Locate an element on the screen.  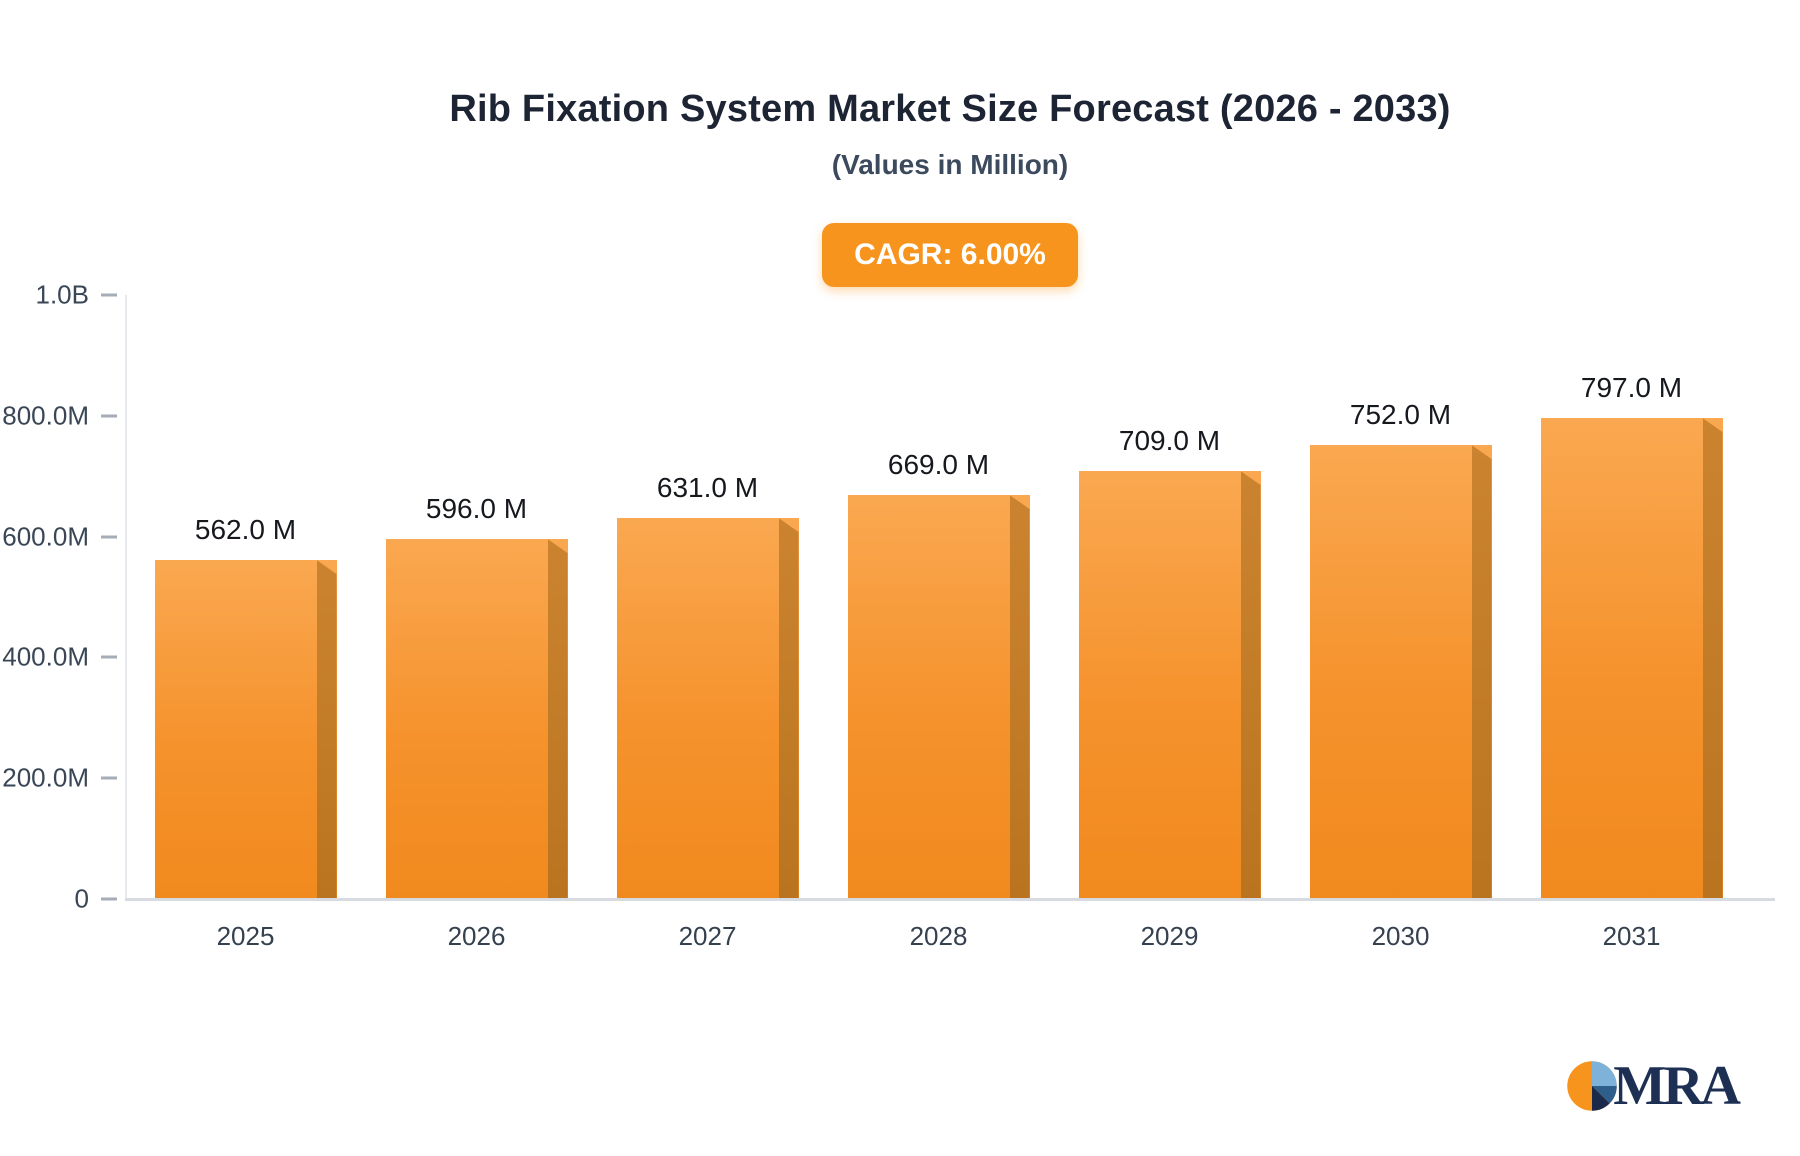
bar-value-label-2027: 631.0 M is located at coordinates (707, 487).